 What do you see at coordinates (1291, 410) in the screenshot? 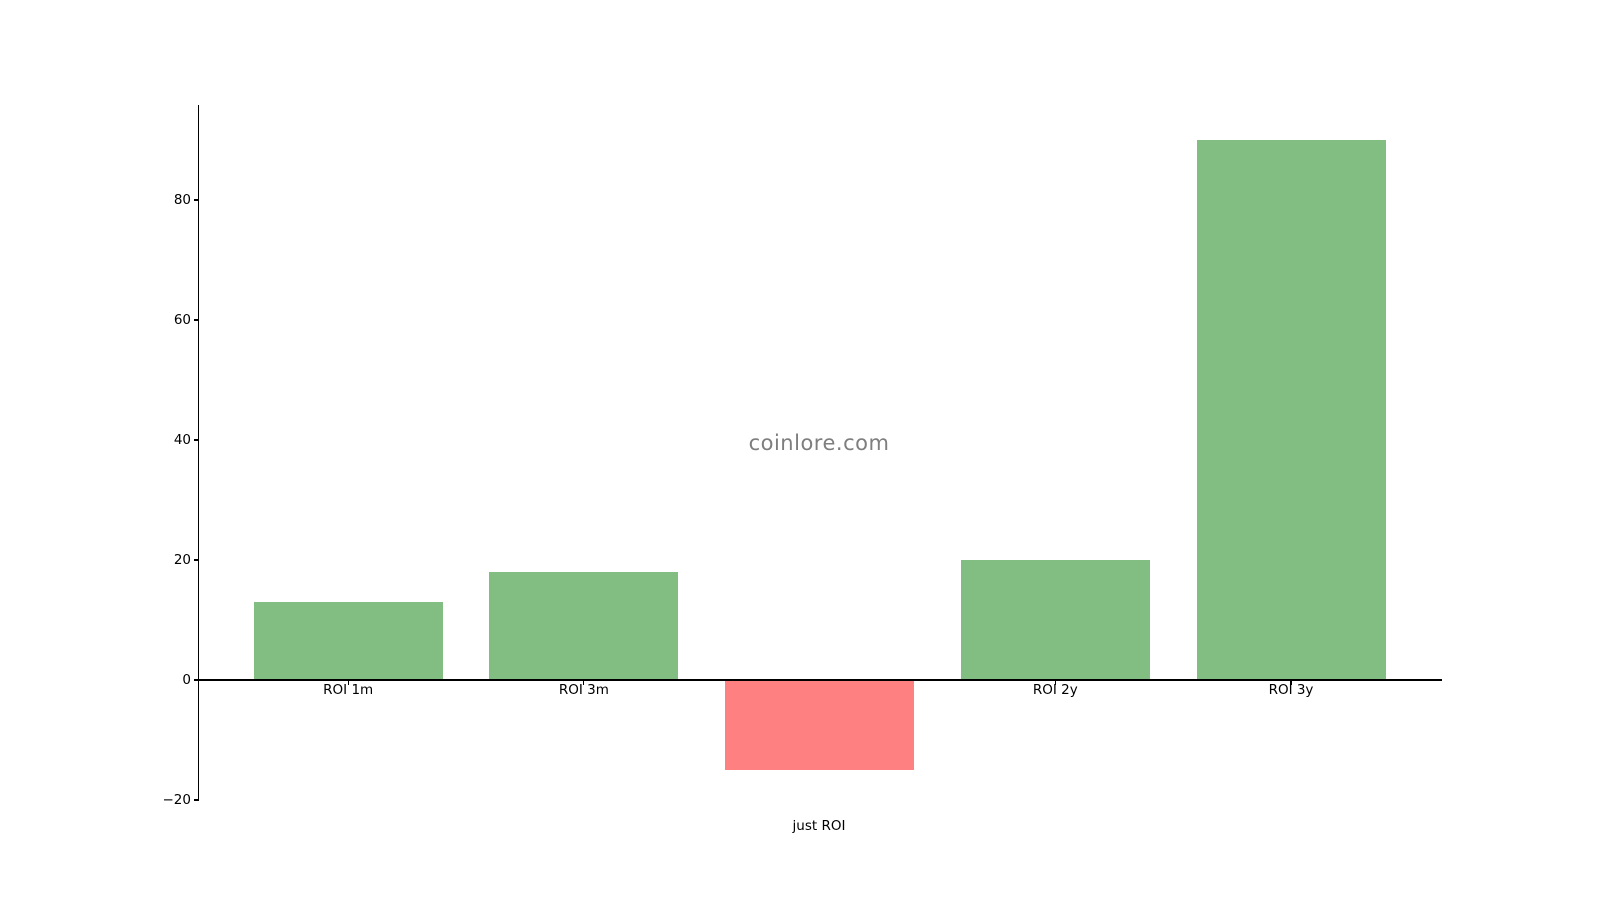
I see `bar-roi-3y` at bounding box center [1291, 410].